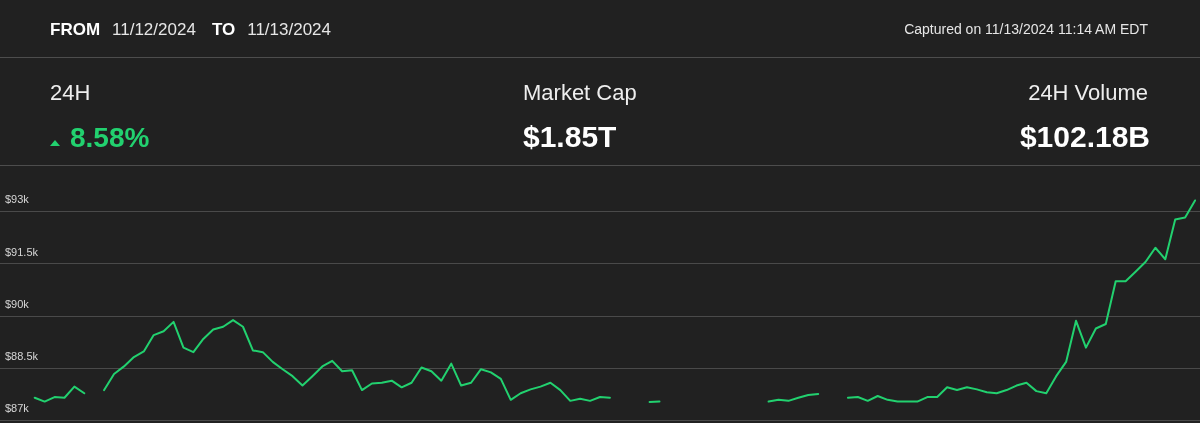 Image resolution: width=1200 pixels, height=423 pixels. I want to click on y-tick-label: $87k, so click(17, 408).